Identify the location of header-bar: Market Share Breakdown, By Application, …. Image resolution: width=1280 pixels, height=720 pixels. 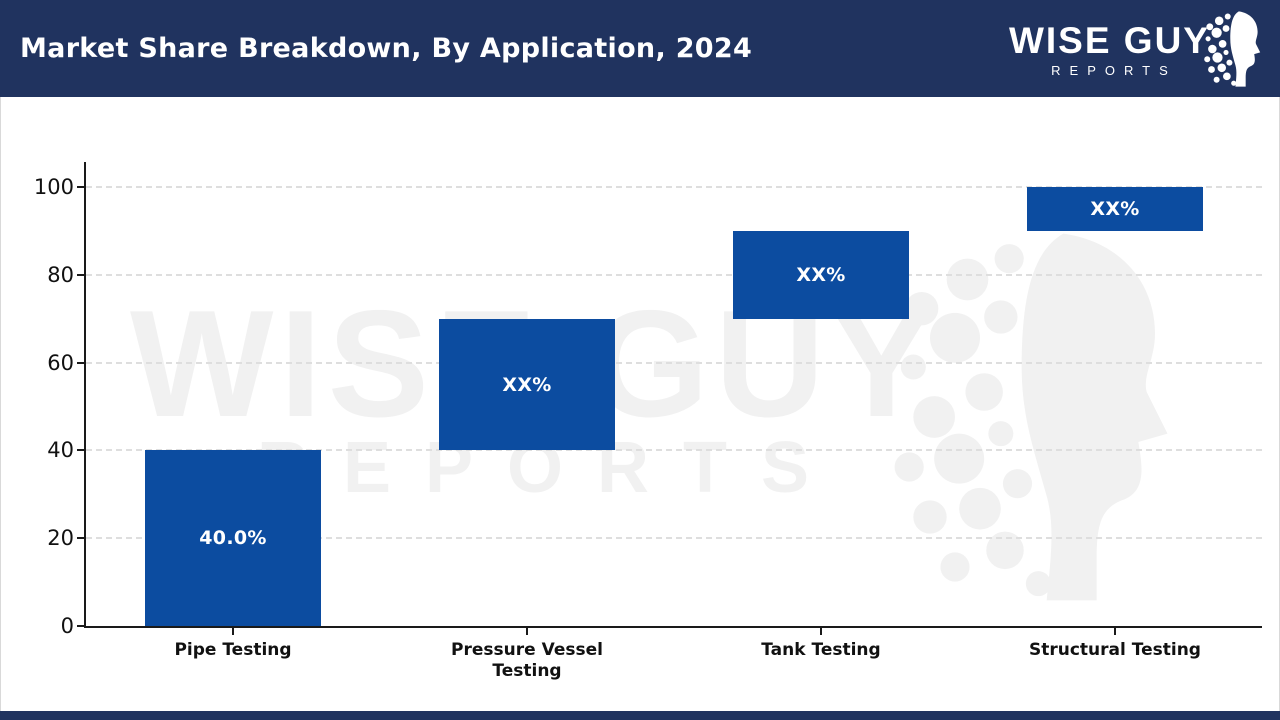
(640, 48).